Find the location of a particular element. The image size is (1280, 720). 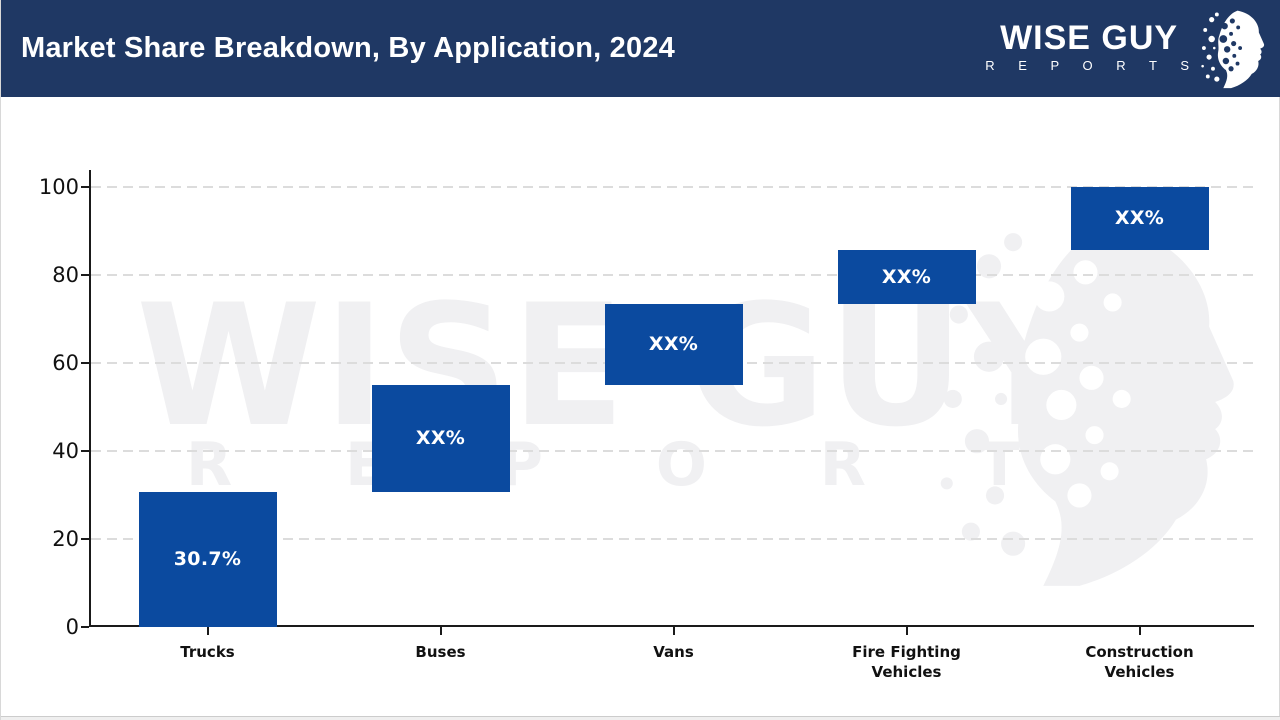

x-category-label-line: Buses is located at coordinates (440, 652).